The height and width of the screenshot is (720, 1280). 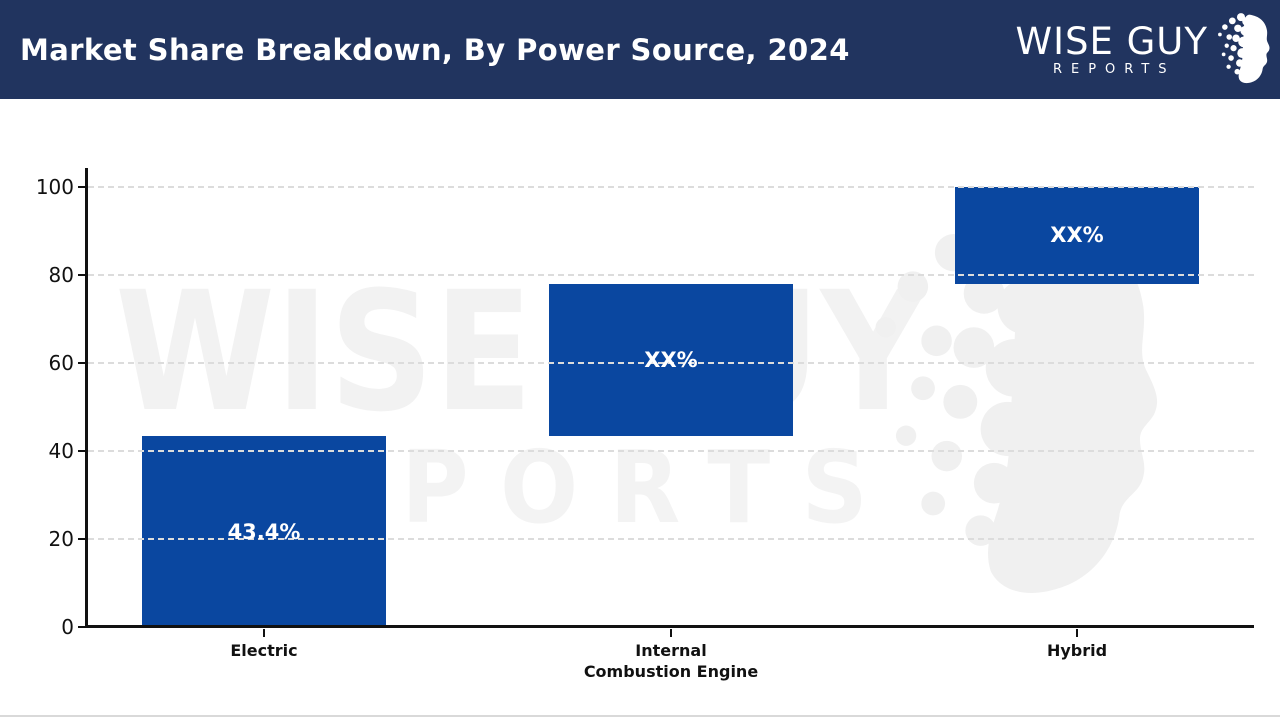 I want to click on y-tick-label: 0, so click(x=67, y=627).